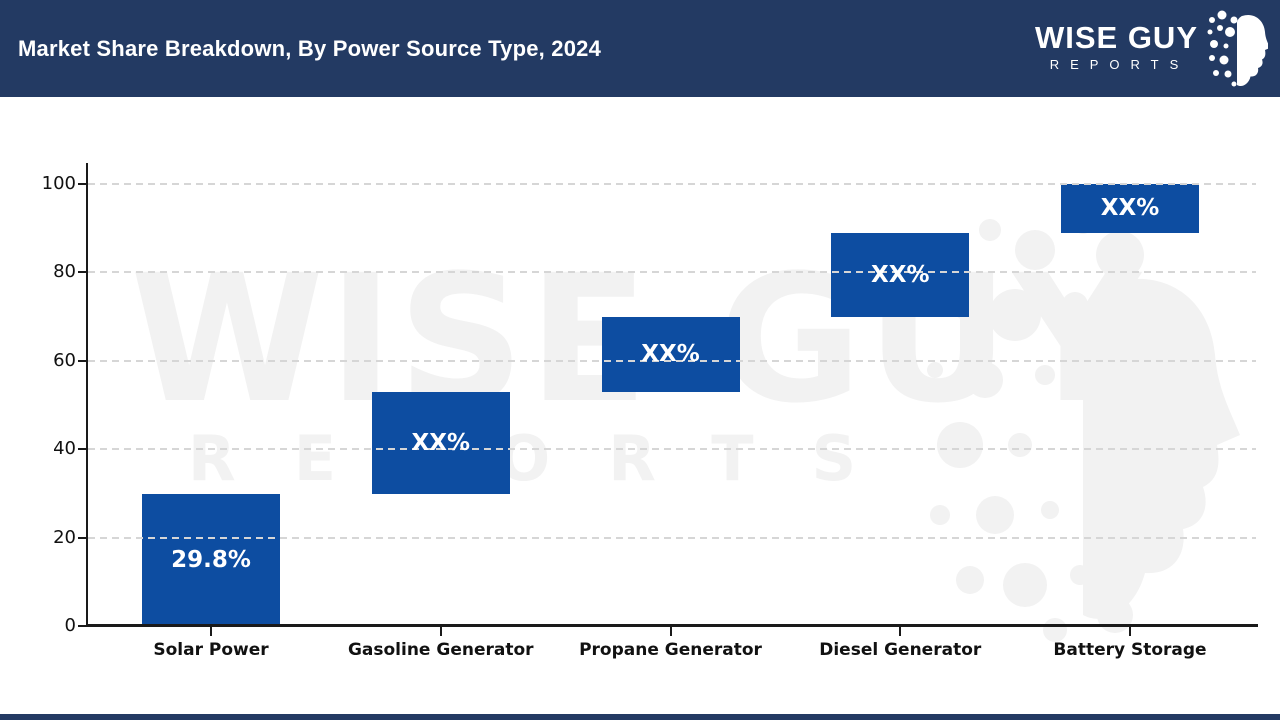  I want to click on bar-value-label-battery-storage: XX%, so click(1130, 208).